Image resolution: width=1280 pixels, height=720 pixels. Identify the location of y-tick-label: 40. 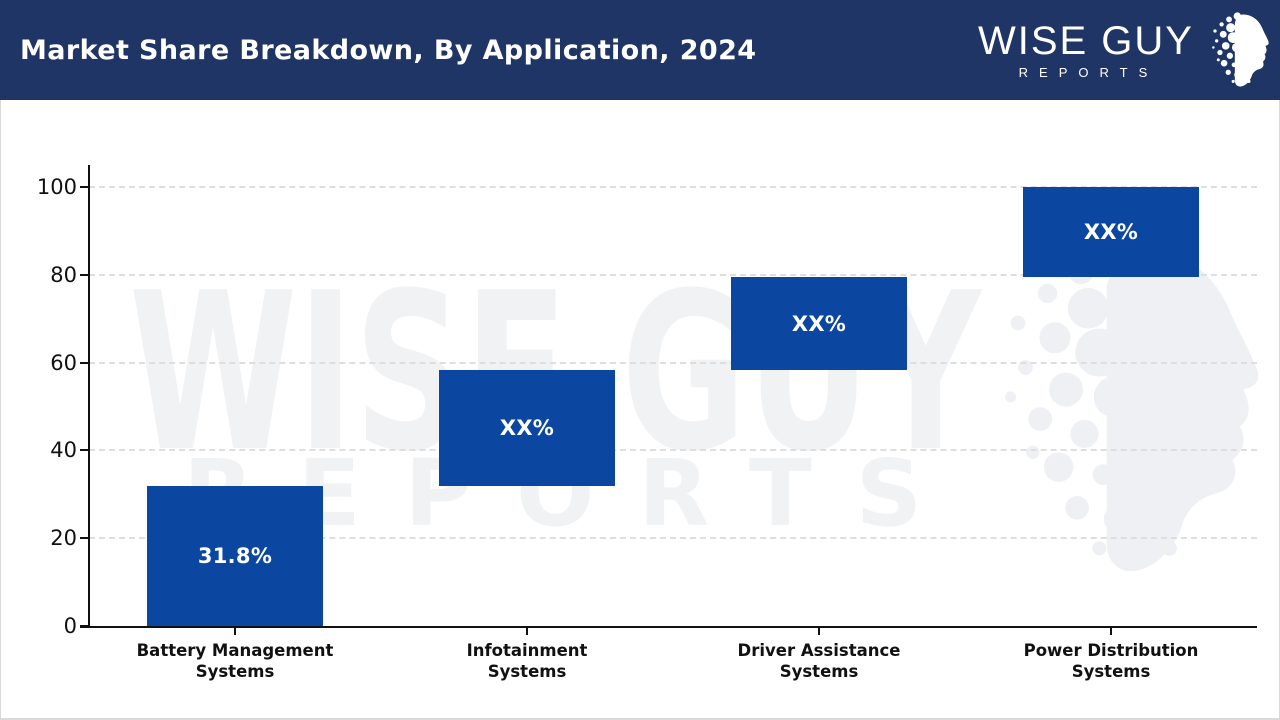
(63, 450).